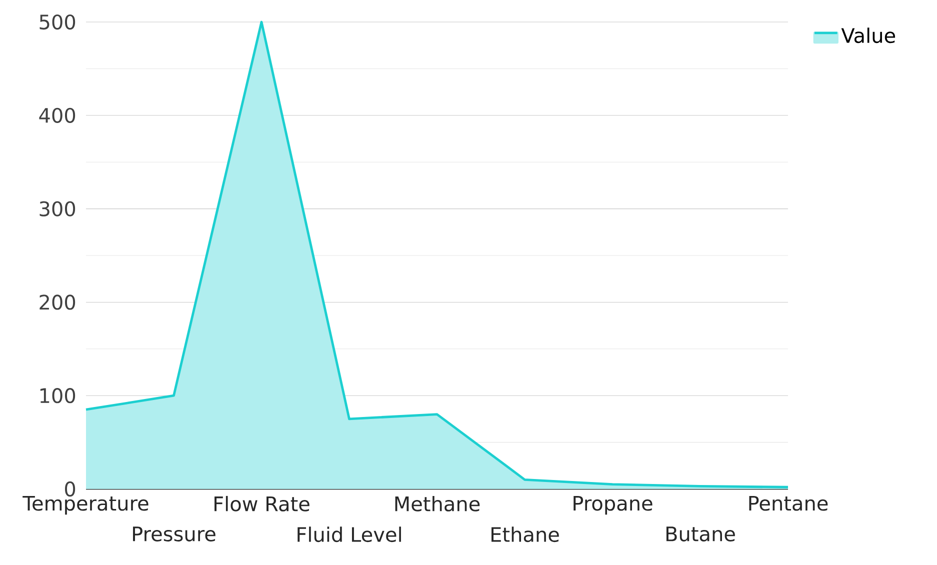  What do you see at coordinates (788, 503) in the screenshot?
I see `x-tick-label: Pentane` at bounding box center [788, 503].